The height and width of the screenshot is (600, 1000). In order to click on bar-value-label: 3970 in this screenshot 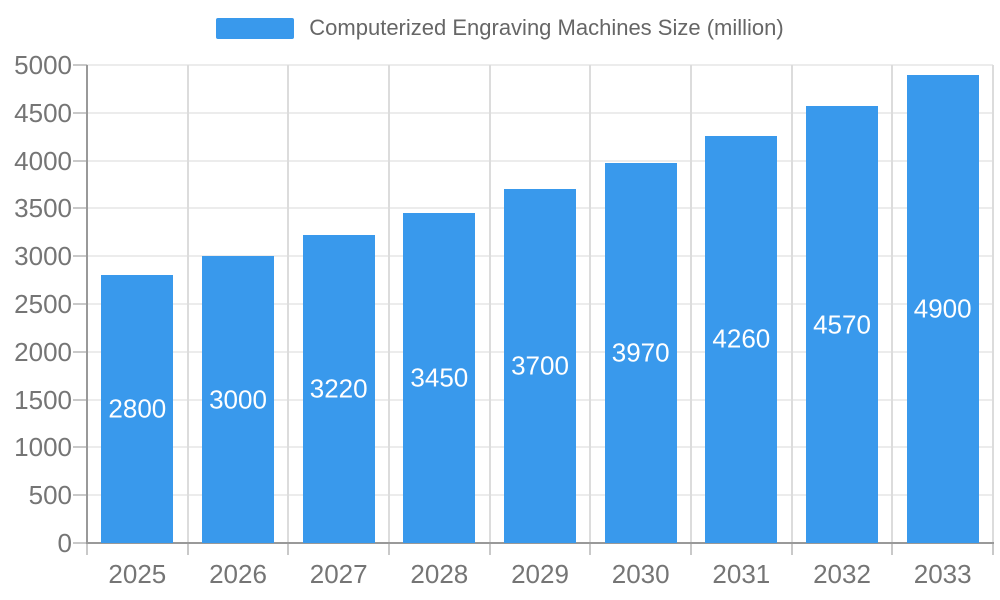, I will do `click(640, 352)`.